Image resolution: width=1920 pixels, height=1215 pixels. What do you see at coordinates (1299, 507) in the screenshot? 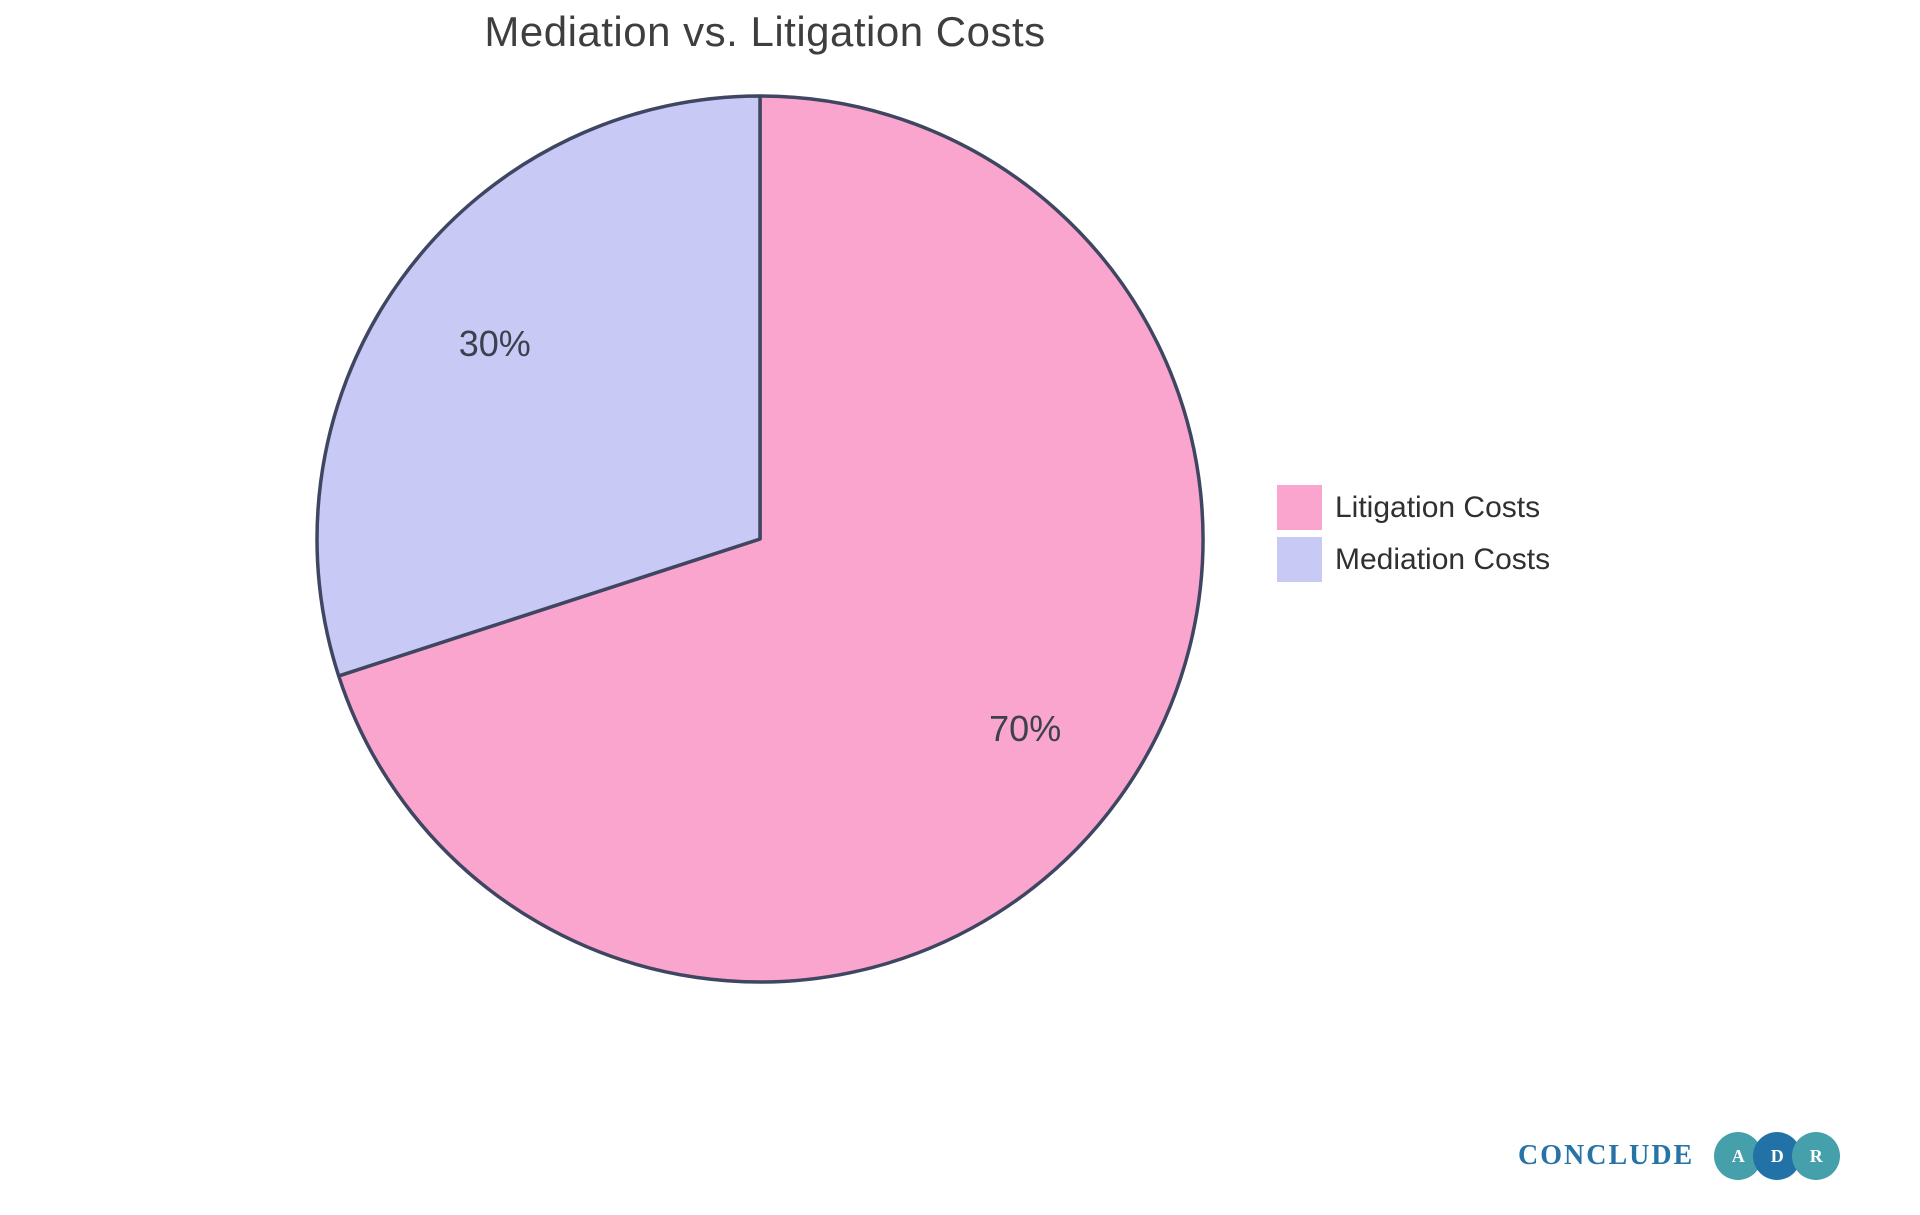
I see `legend-swatch-litigation-costs` at bounding box center [1299, 507].